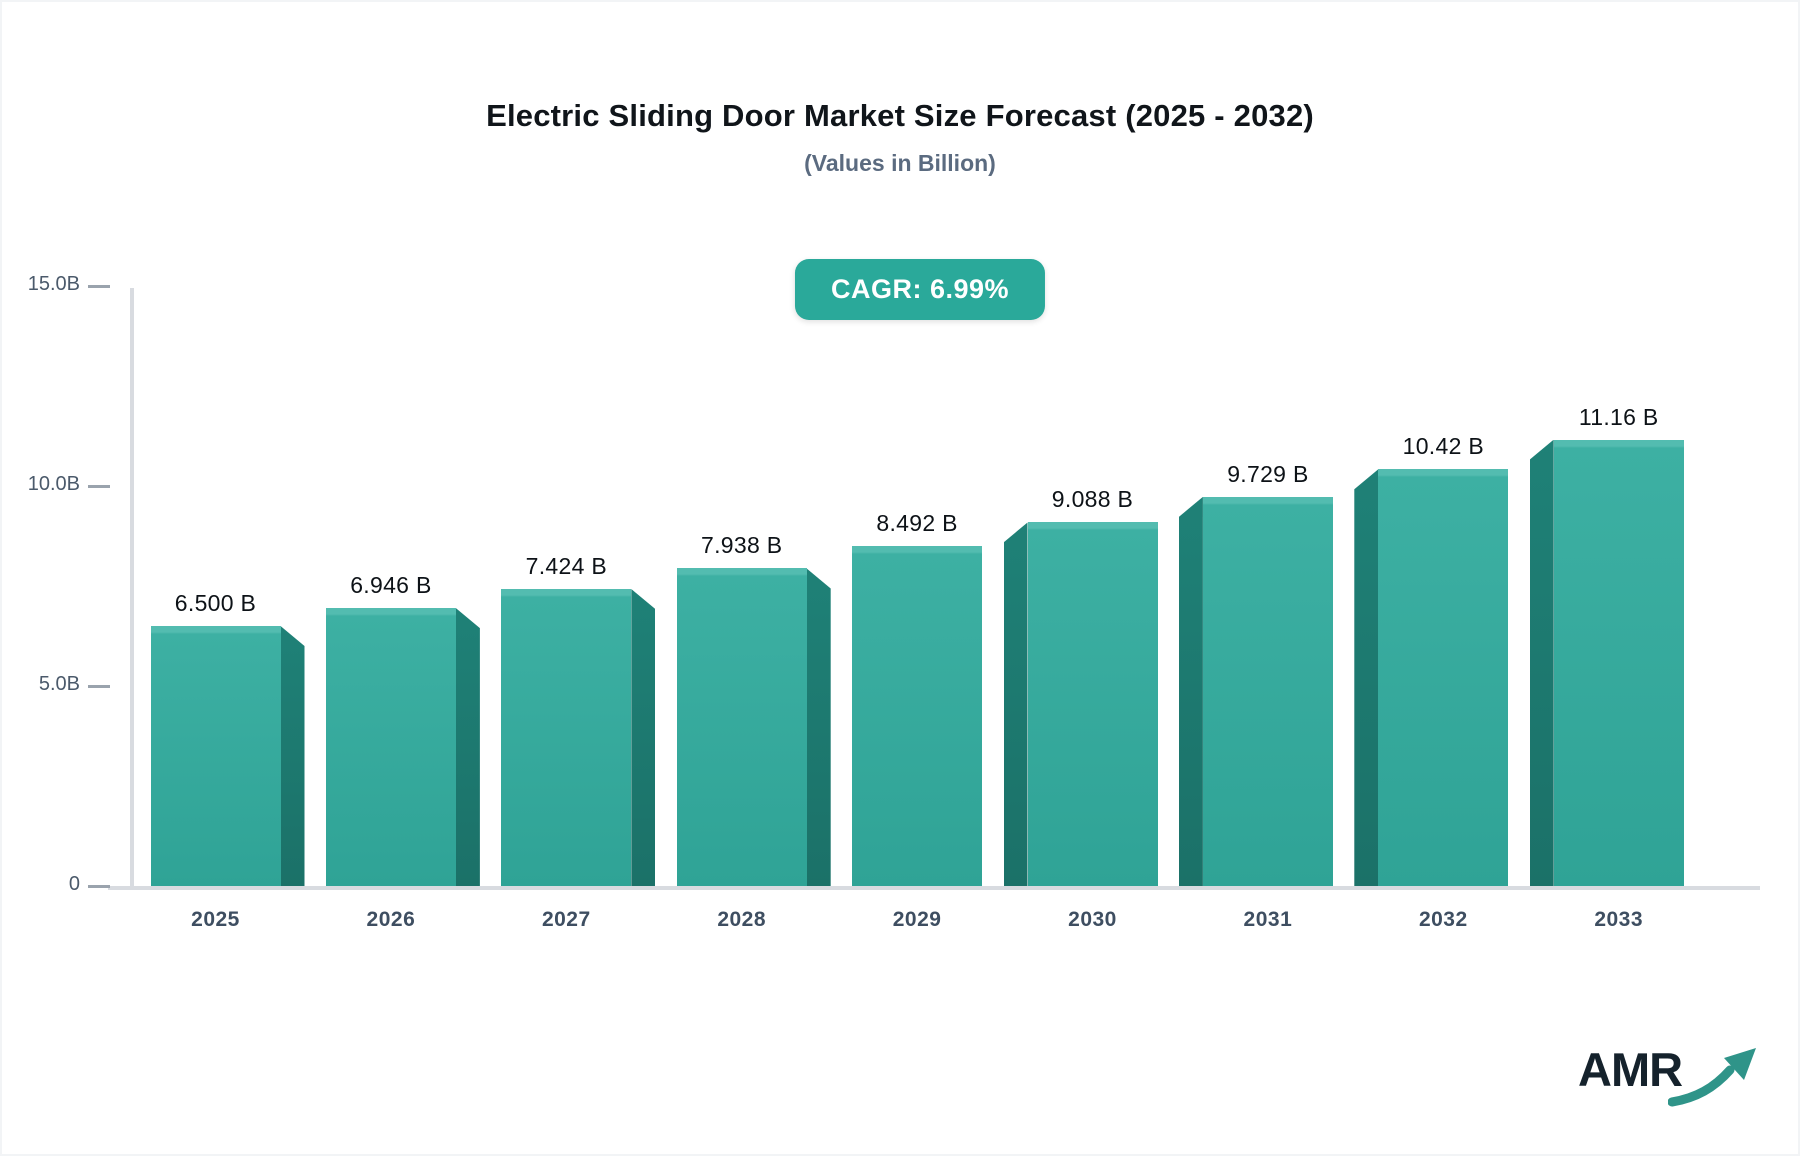 The image size is (1800, 1156). I want to click on bar-value-label-2026: 6.946 B, so click(391, 585).